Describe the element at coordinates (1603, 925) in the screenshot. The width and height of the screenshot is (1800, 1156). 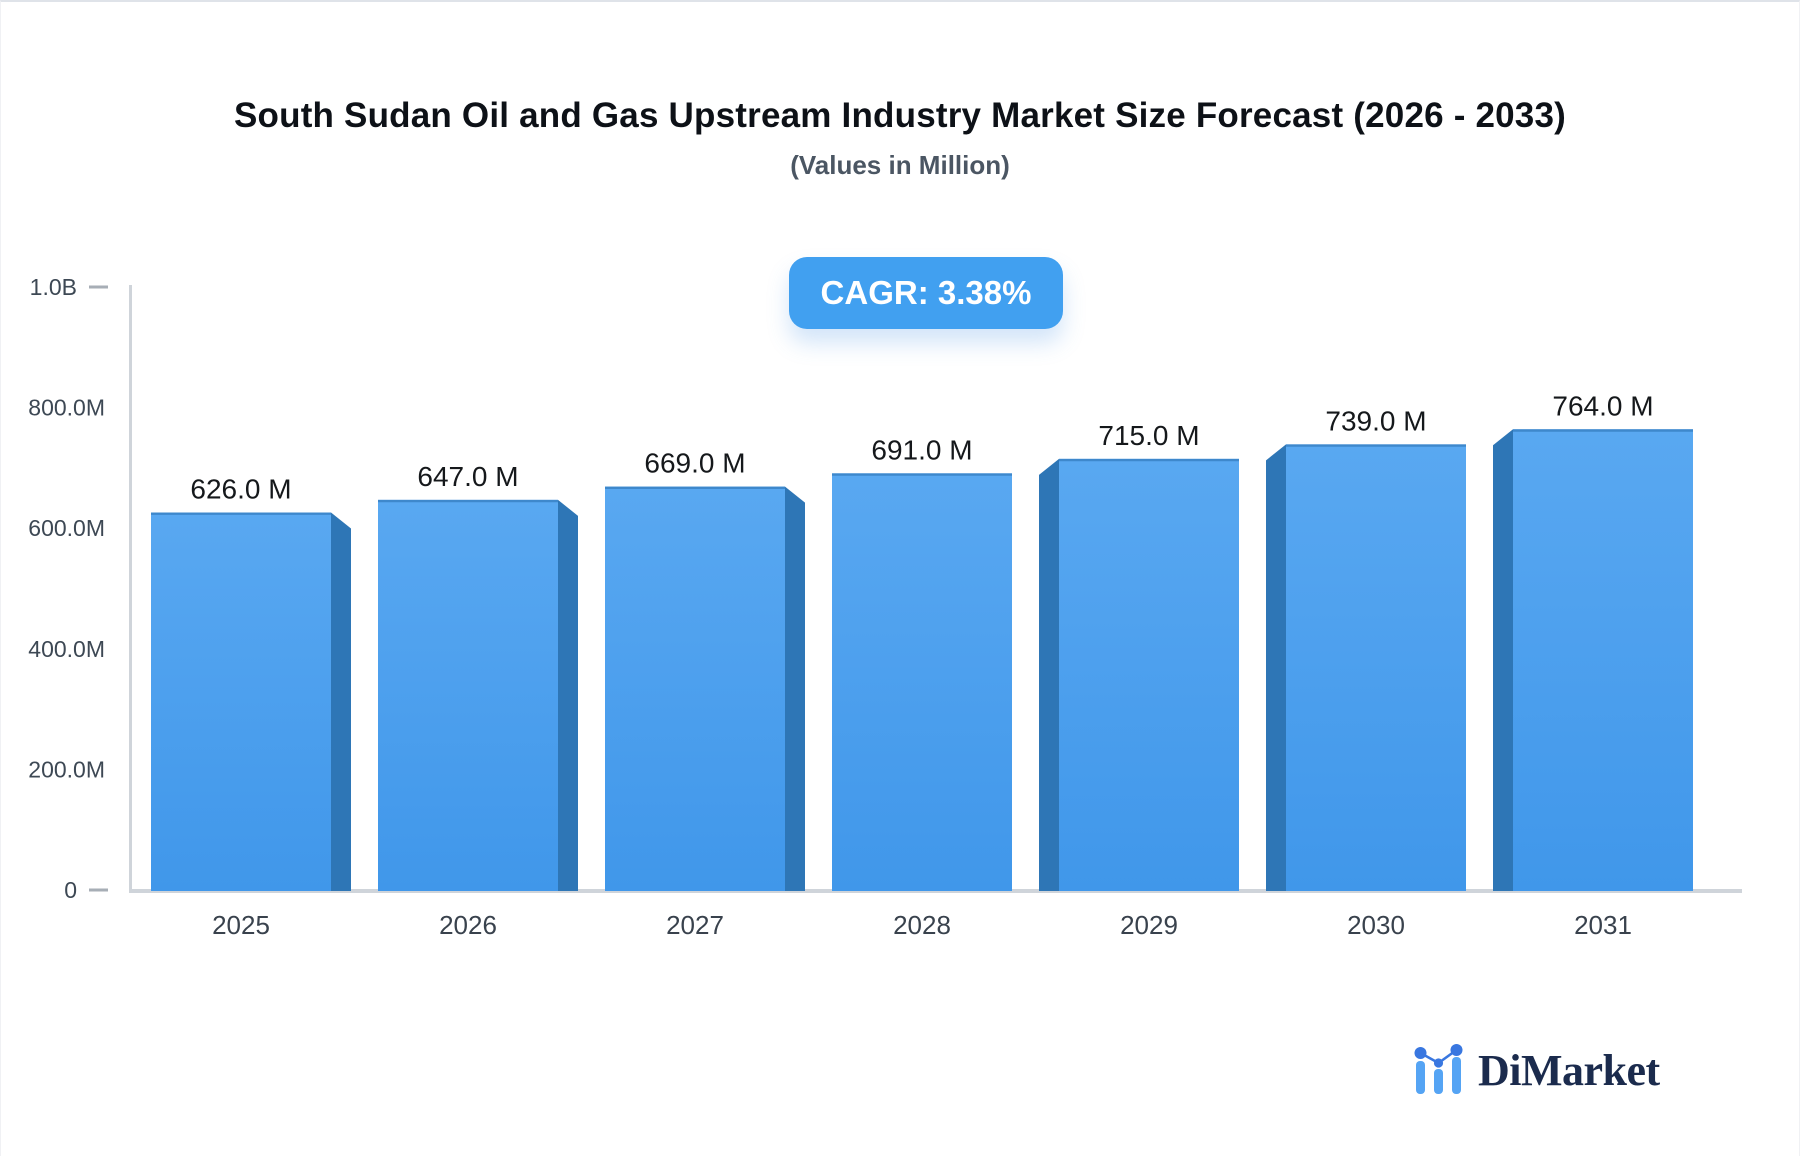
I see `x-axis-label: 2031` at that location.